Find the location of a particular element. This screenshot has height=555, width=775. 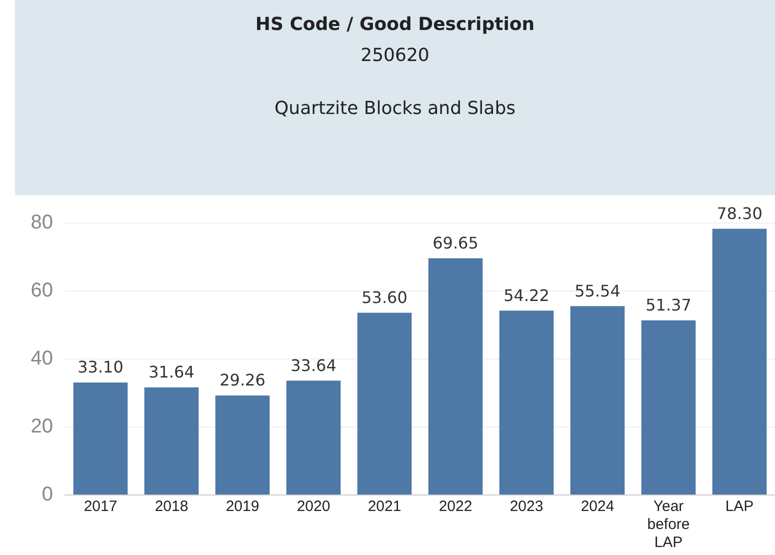

x-tick-label: 2021 is located at coordinates (385, 507).